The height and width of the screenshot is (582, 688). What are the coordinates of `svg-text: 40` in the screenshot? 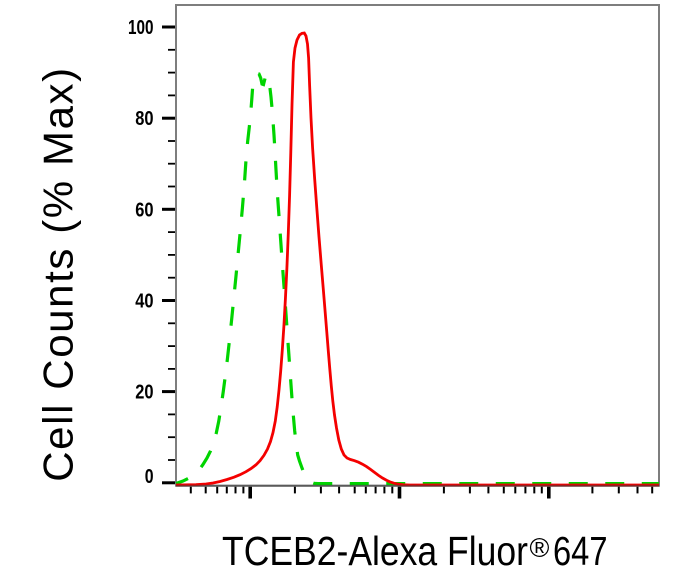 It's located at (144, 302).